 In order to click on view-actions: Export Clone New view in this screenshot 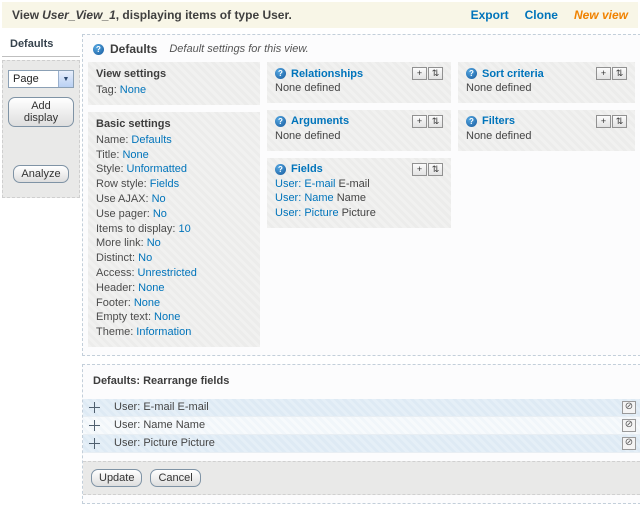, I will do `click(549, 15)`.